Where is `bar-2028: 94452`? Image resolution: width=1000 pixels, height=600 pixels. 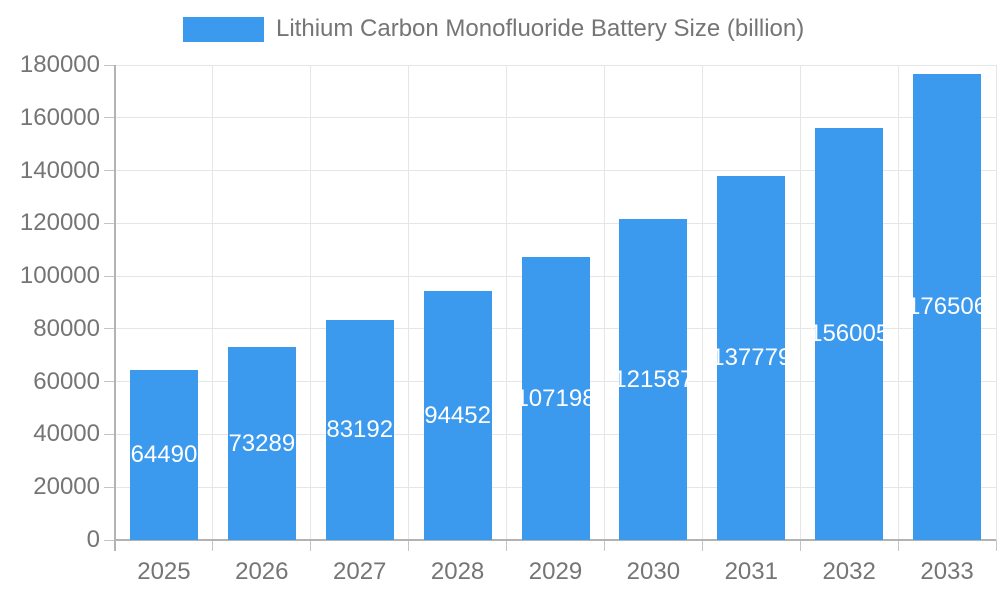 bar-2028: 94452 is located at coordinates (457, 415).